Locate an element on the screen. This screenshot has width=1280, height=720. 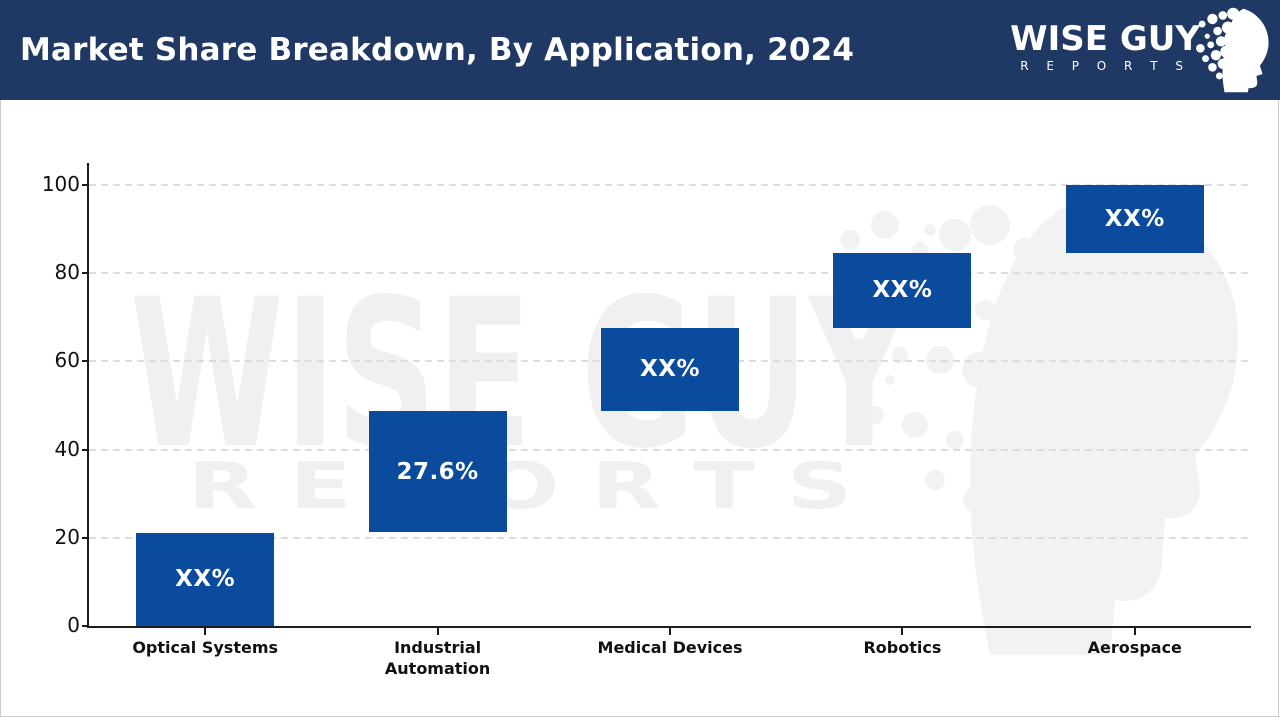
logo-text: WISE GUY R E P O R T S is located at coordinates (1105, 47).